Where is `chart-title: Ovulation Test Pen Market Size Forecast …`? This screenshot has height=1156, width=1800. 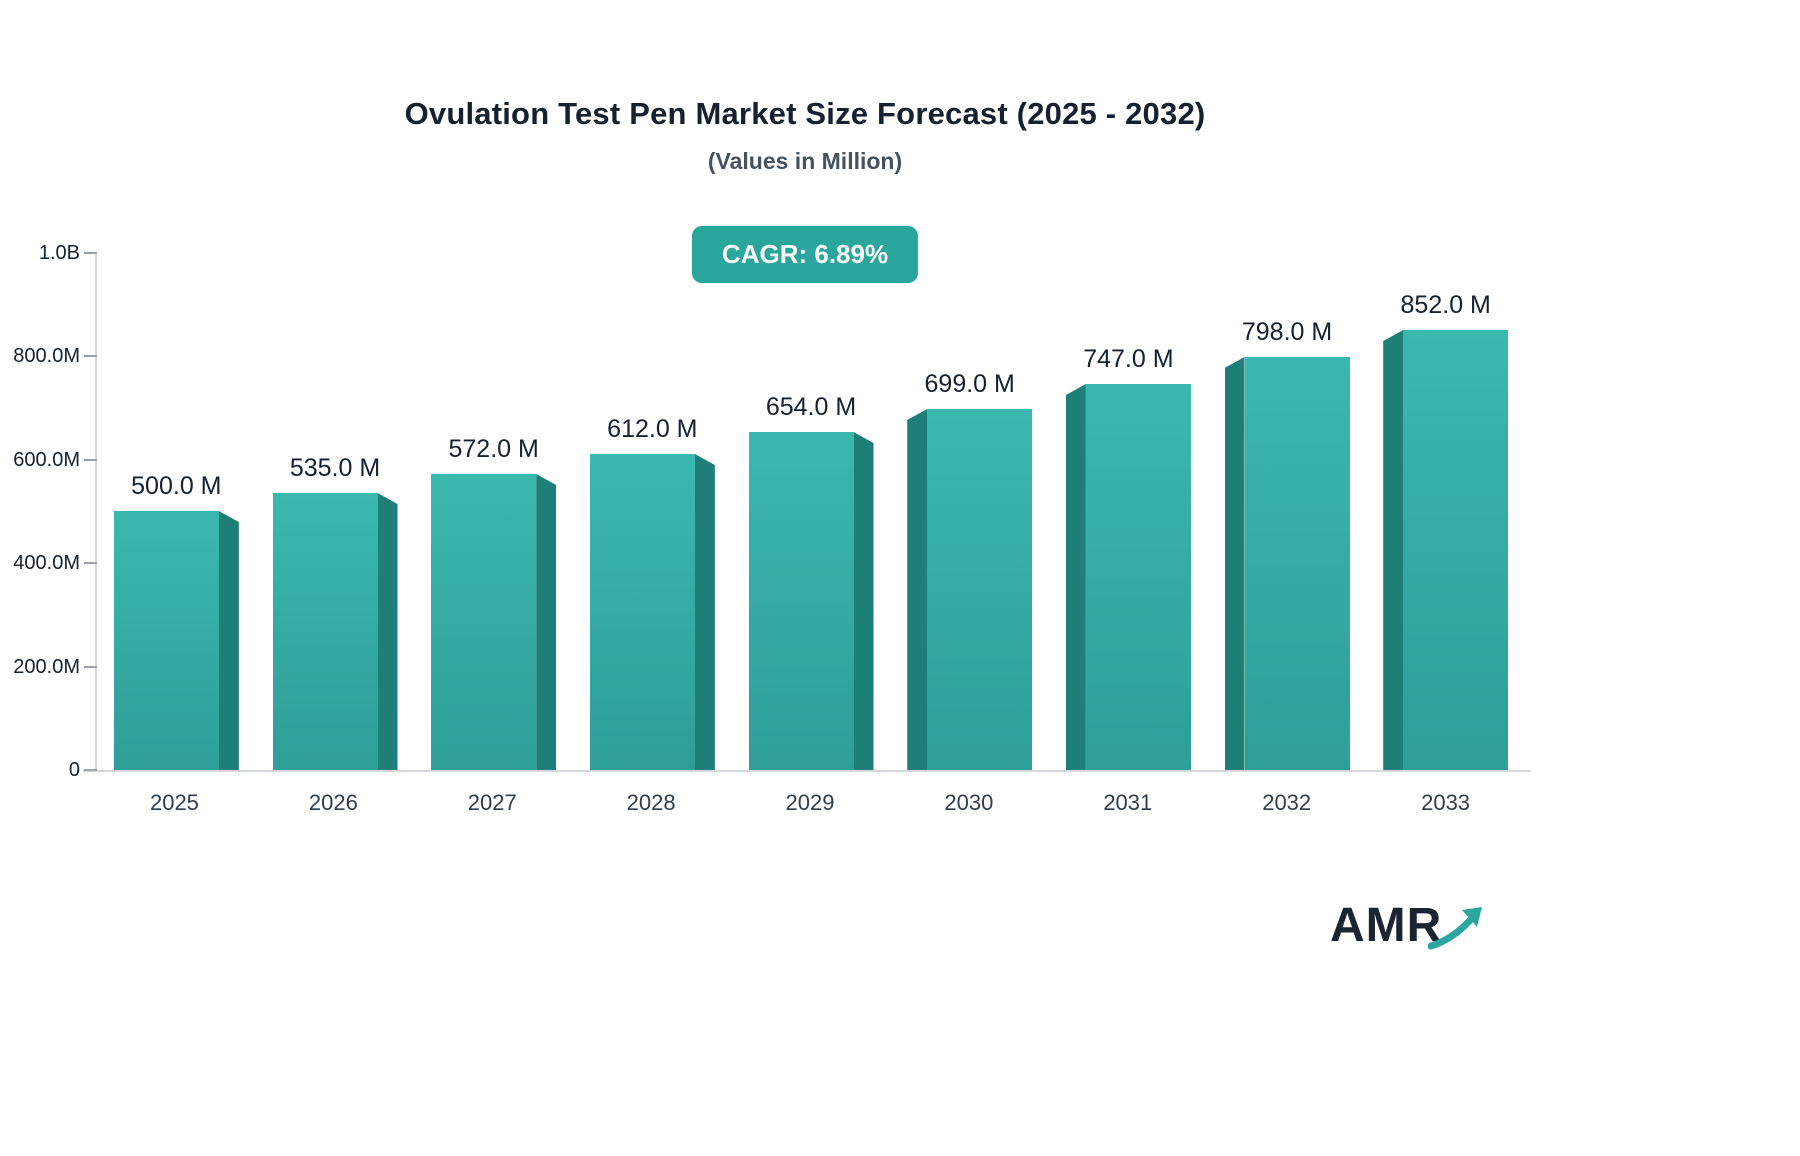 chart-title: Ovulation Test Pen Market Size Forecast … is located at coordinates (805, 113).